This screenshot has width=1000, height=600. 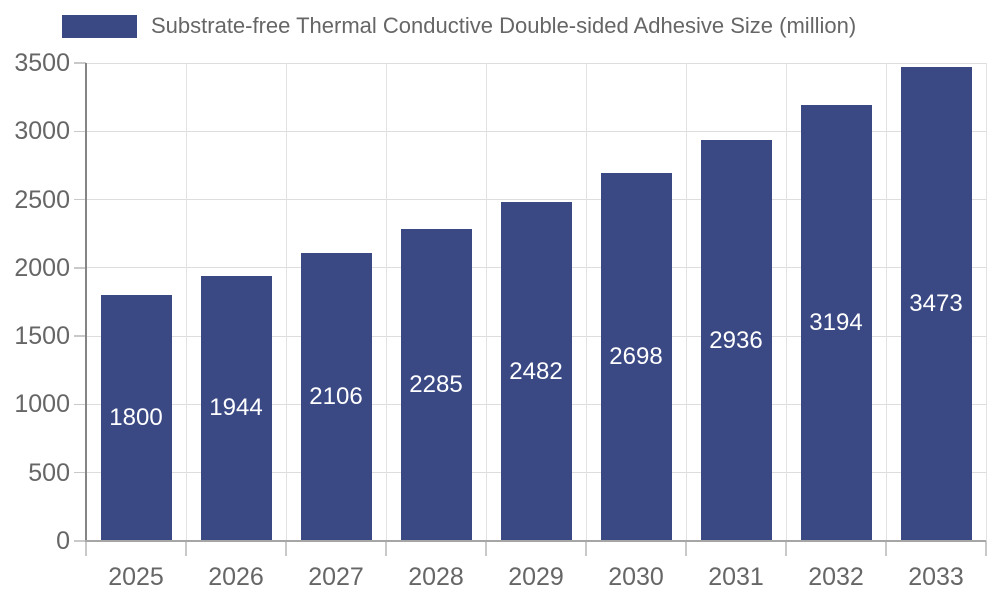 I want to click on x-axis-label: 2025, so click(x=136, y=577).